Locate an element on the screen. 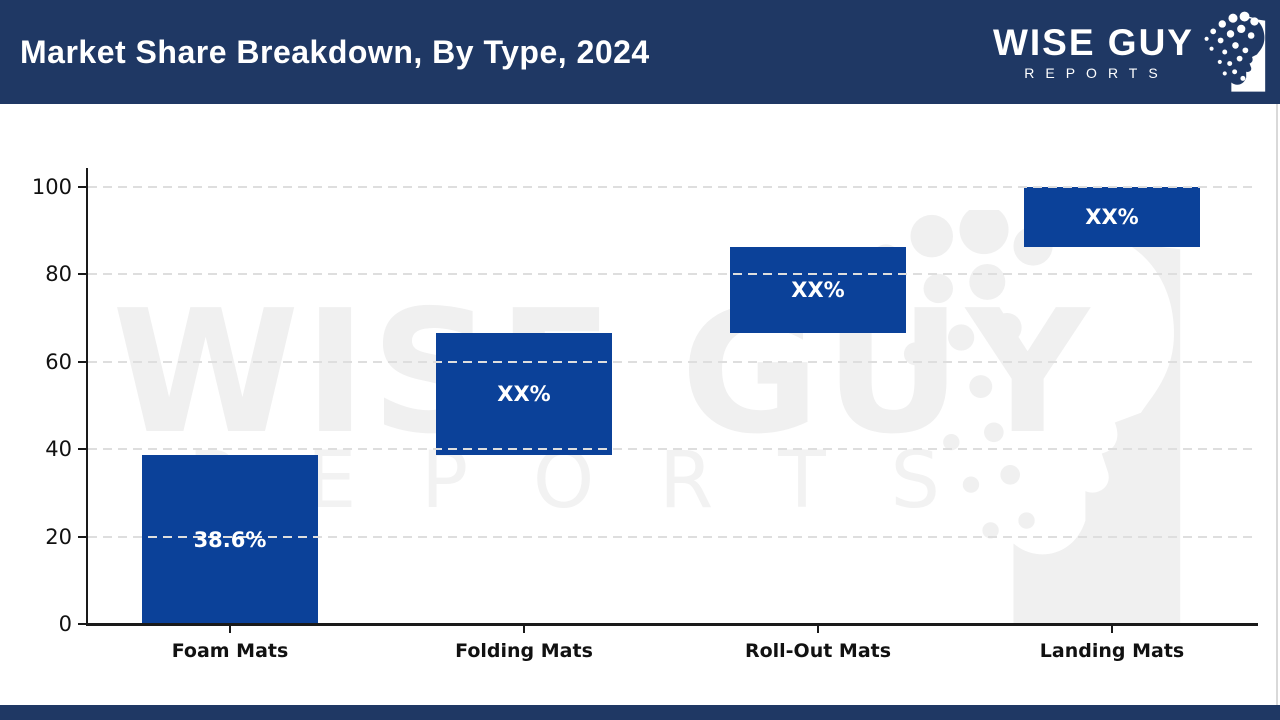 Image resolution: width=1280 pixels, height=720 pixels. y-tick-label-20: 20 is located at coordinates (58, 536).